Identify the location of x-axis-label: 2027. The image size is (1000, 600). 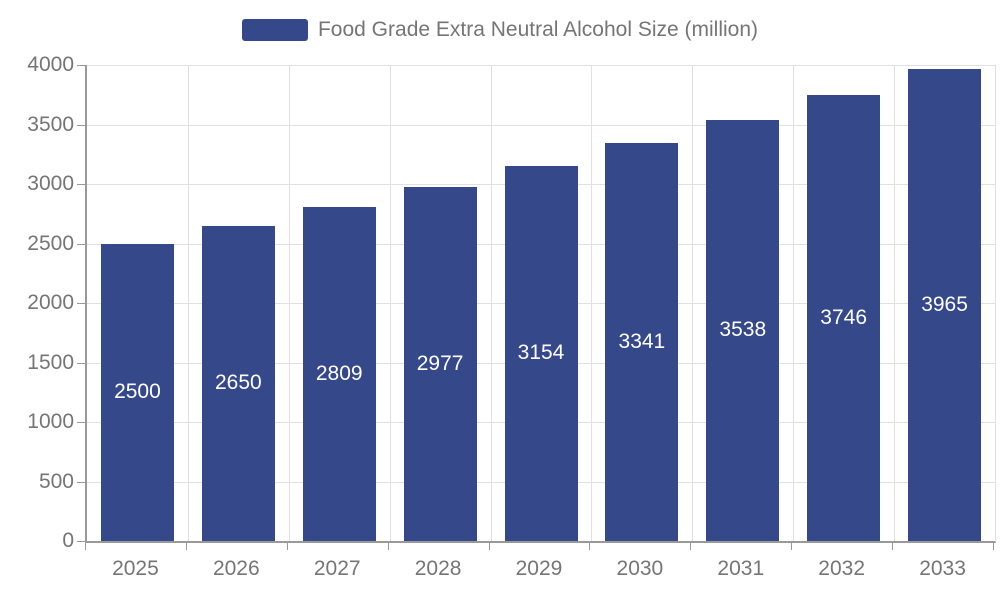
(337, 568).